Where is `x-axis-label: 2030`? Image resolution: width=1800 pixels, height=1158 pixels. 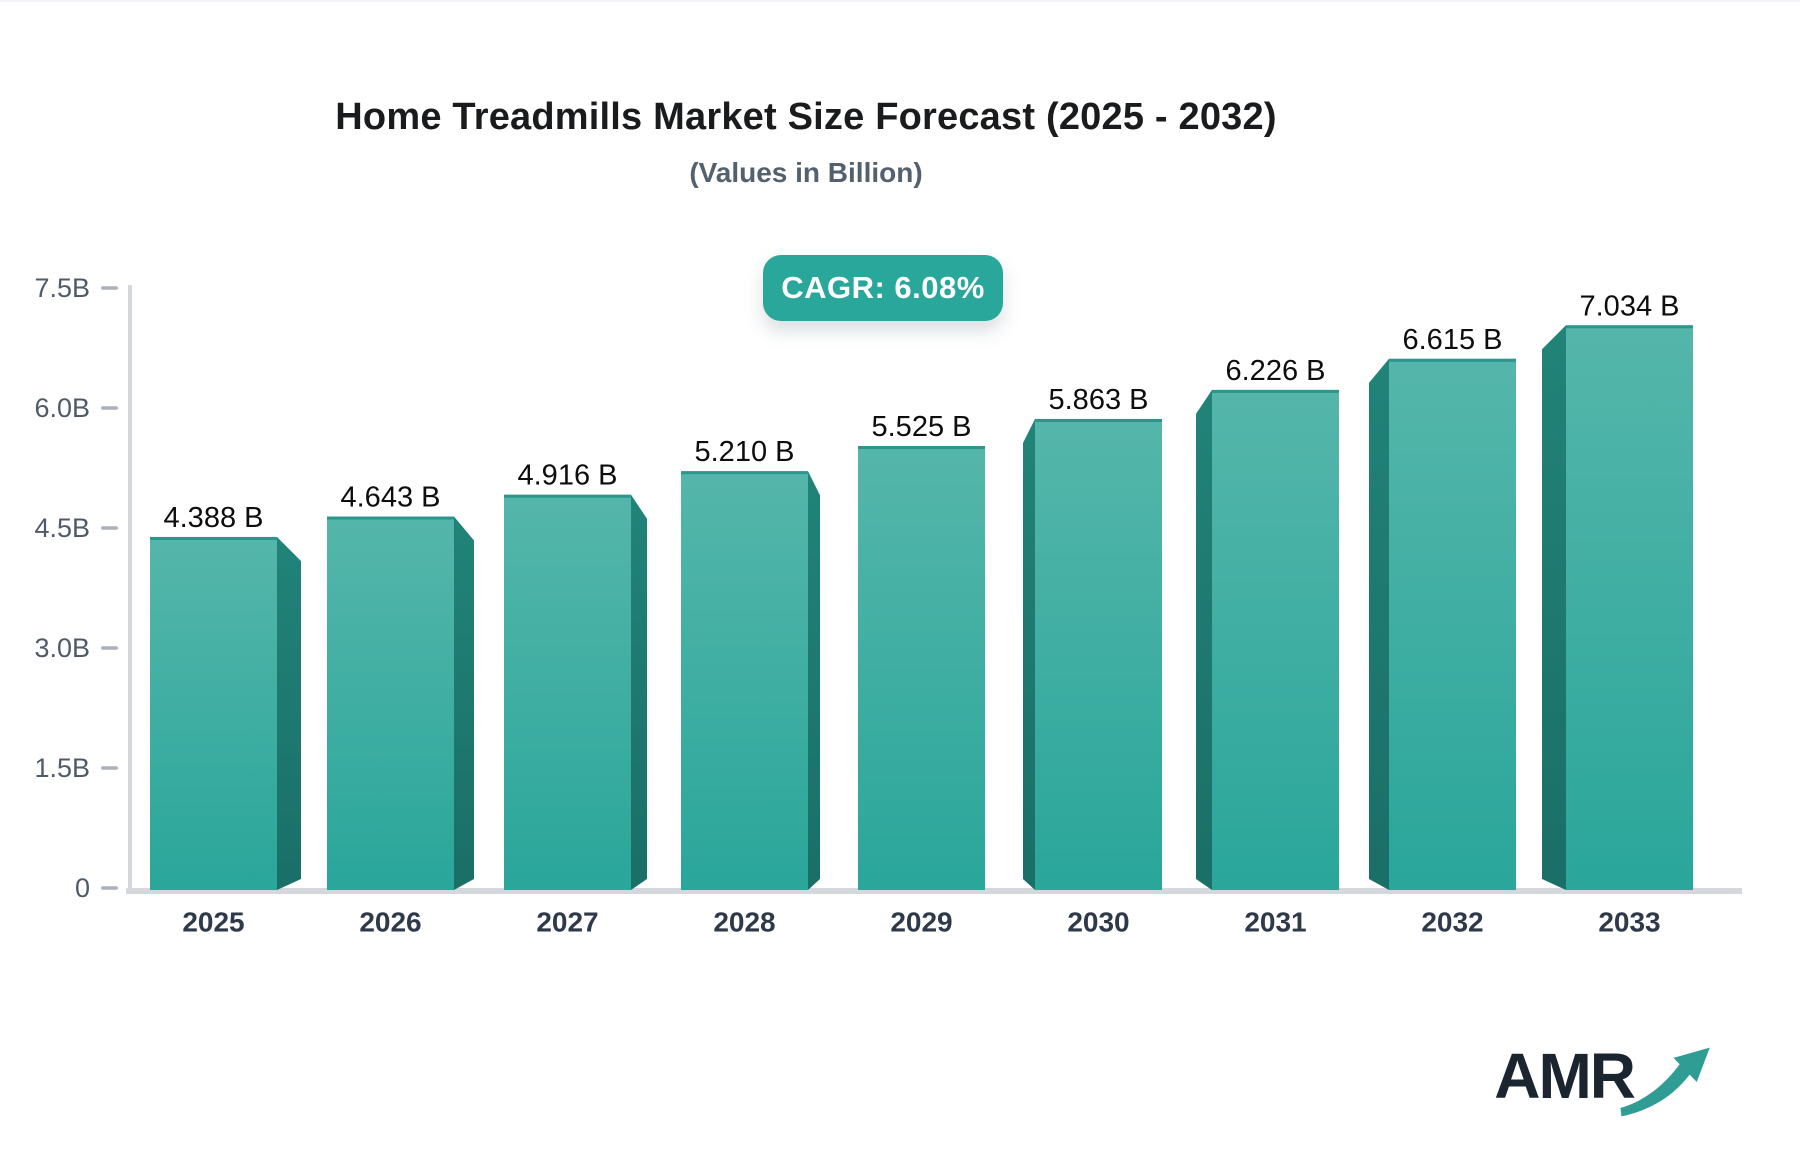
x-axis-label: 2030 is located at coordinates (1098, 922).